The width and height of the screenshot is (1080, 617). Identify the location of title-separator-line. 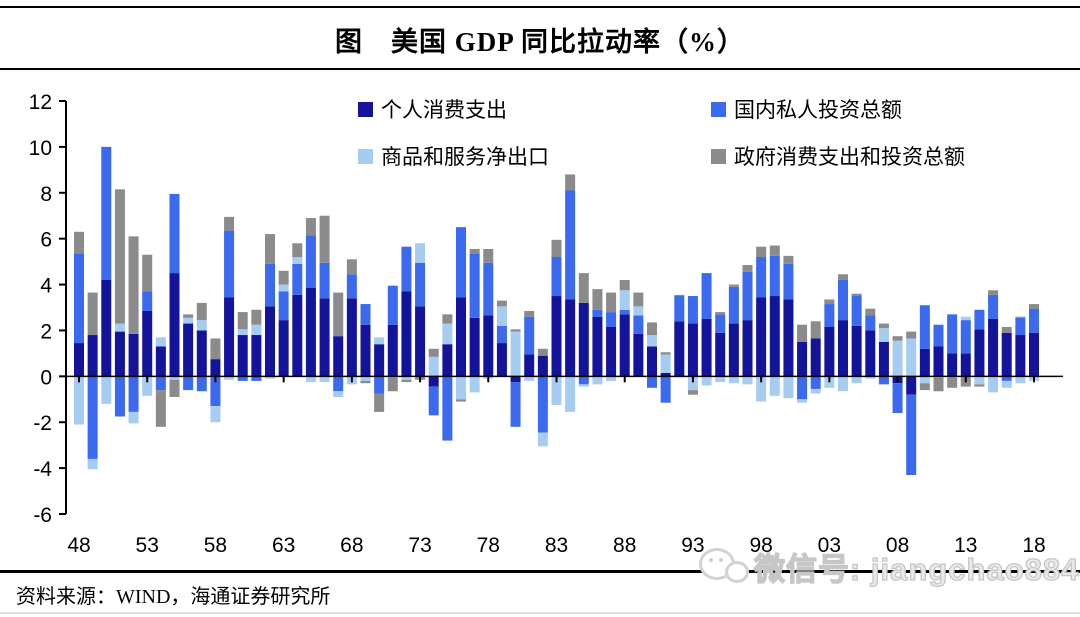
(540, 69).